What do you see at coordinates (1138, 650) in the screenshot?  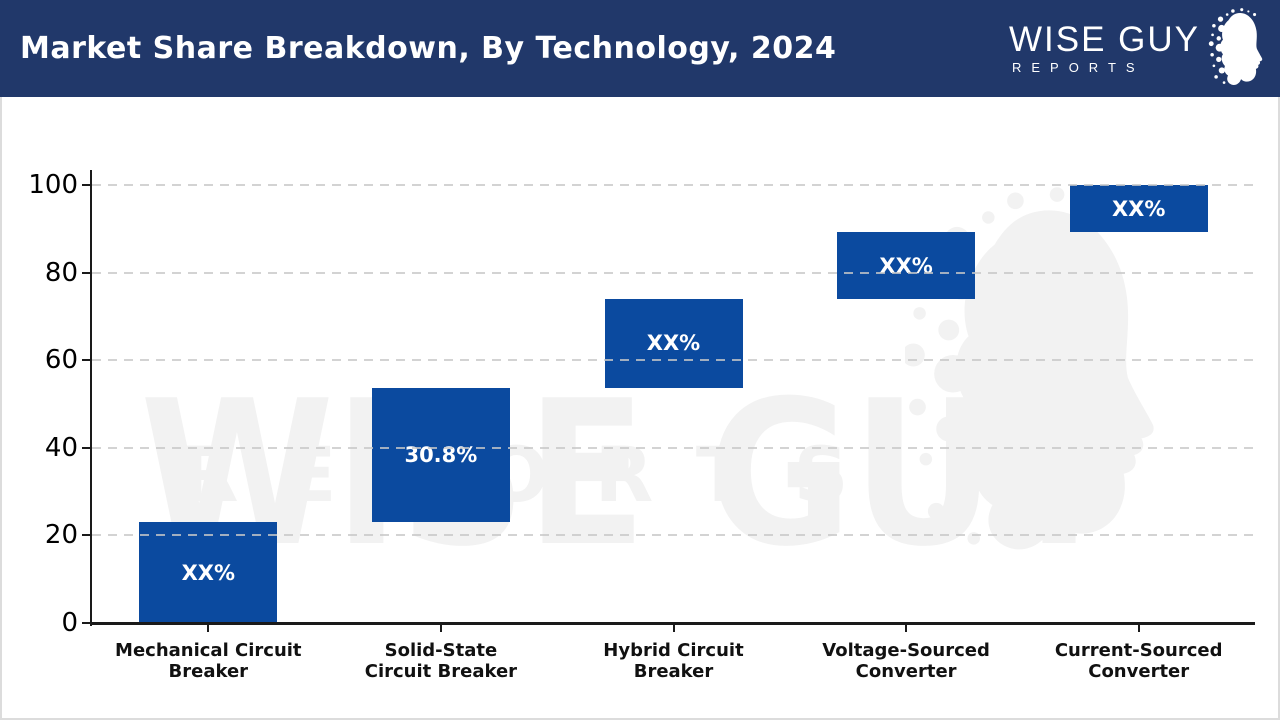 I see `x-category-label-line: Current-Sourced` at bounding box center [1138, 650].